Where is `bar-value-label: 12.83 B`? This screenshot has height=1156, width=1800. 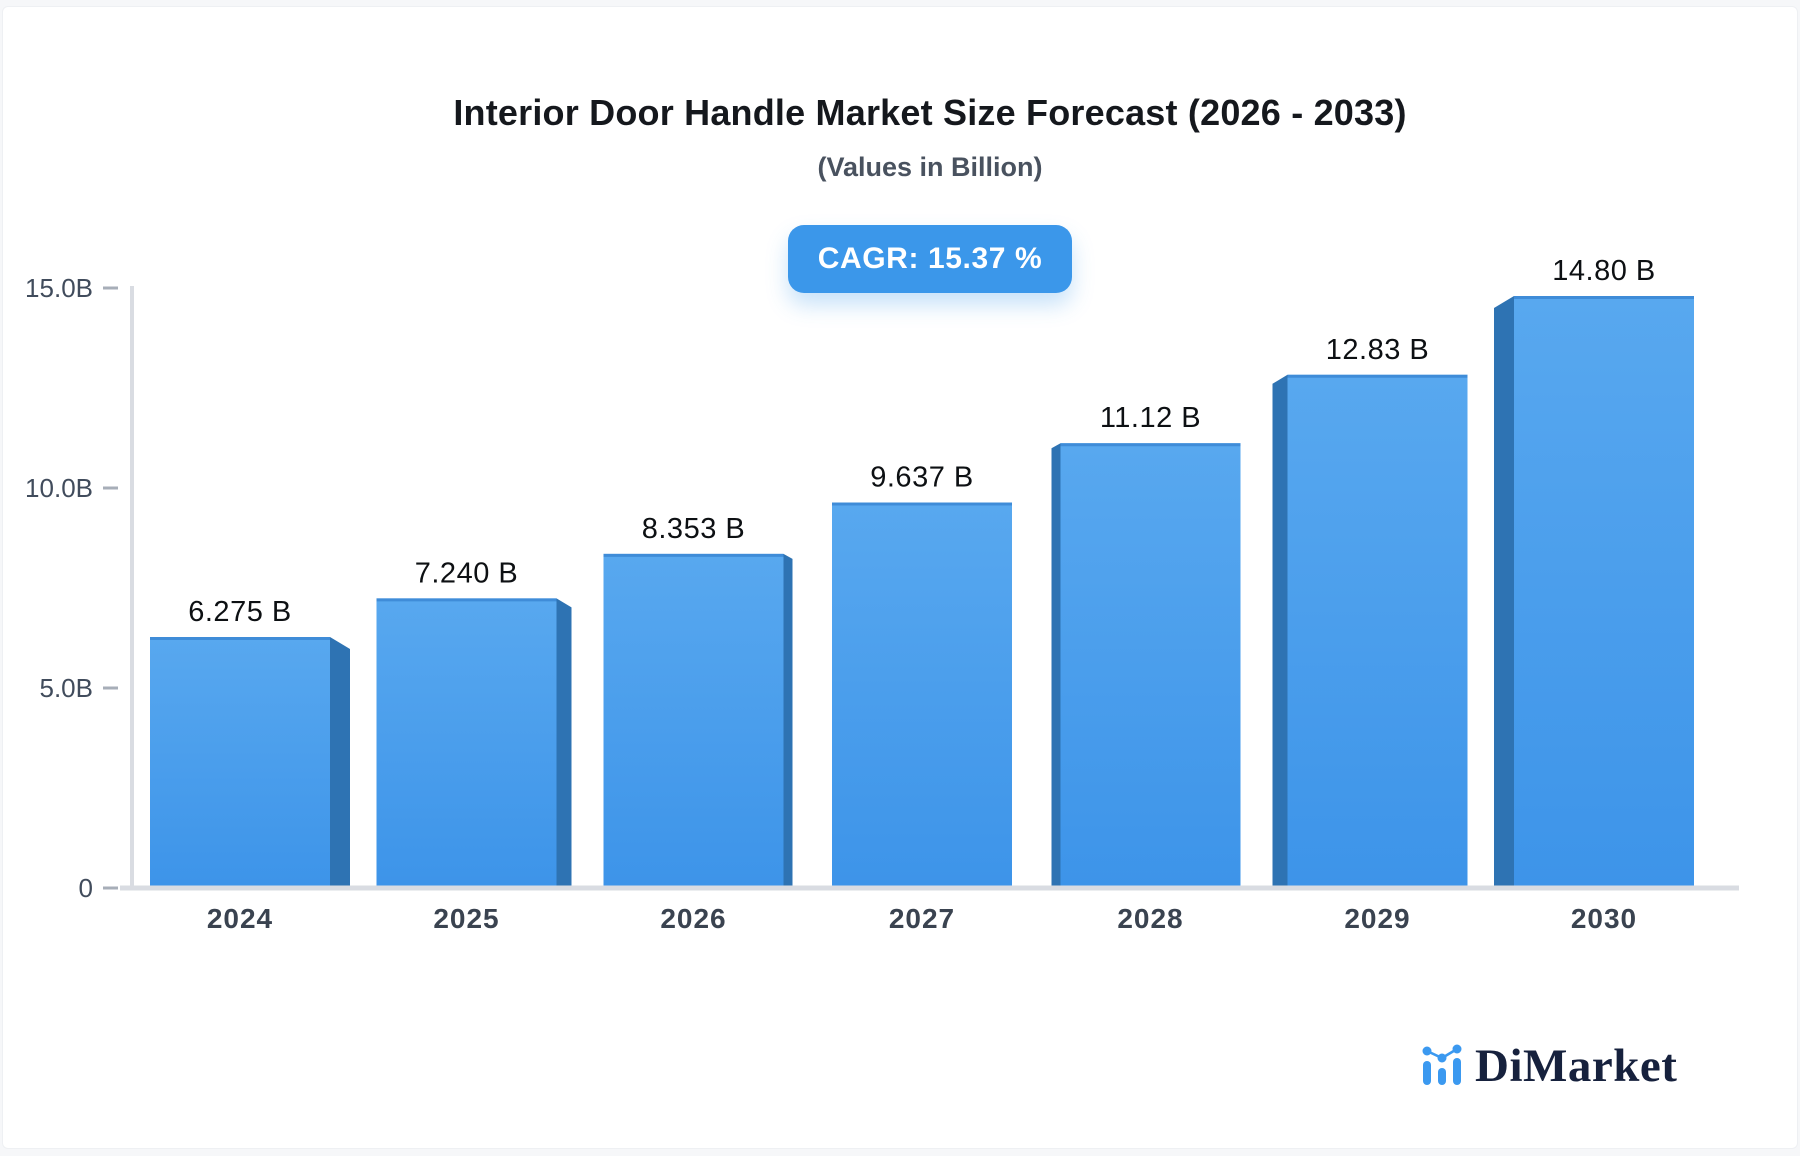
bar-value-label: 12.83 B is located at coordinates (1377, 350).